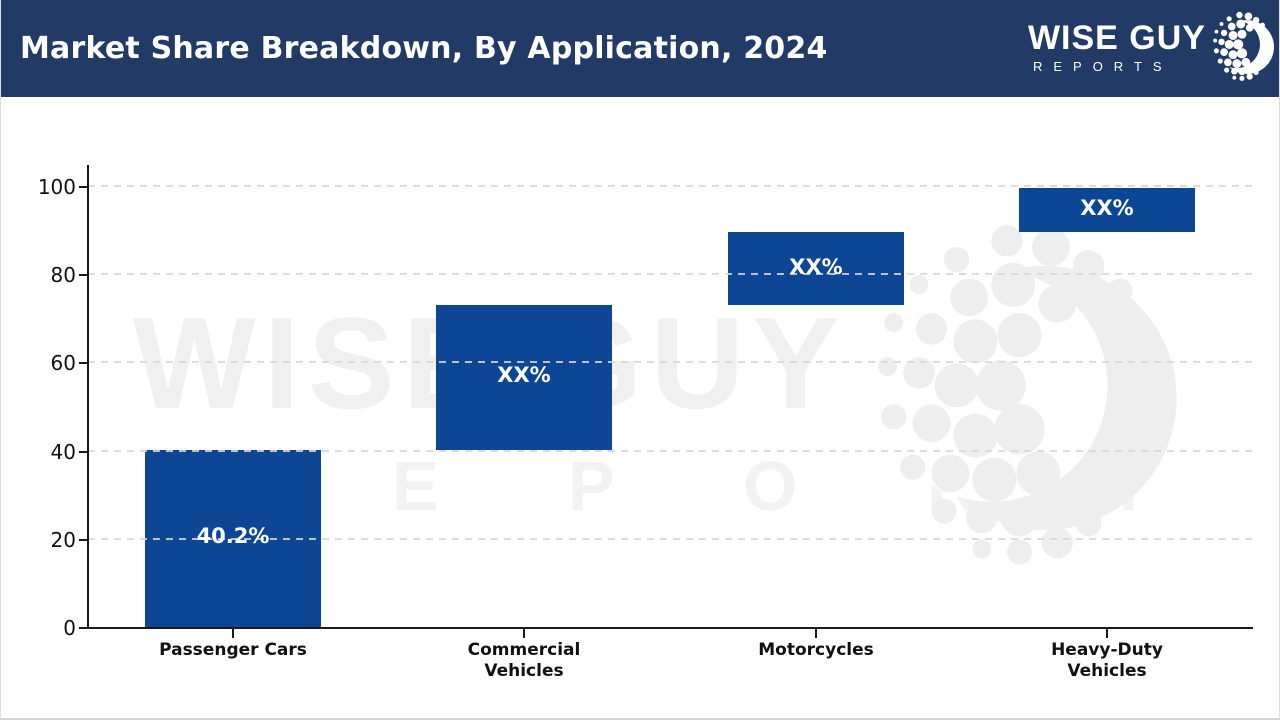 The image size is (1280, 720). I want to click on logo-wordmark-line1: WISE GUY, so click(1116, 38).